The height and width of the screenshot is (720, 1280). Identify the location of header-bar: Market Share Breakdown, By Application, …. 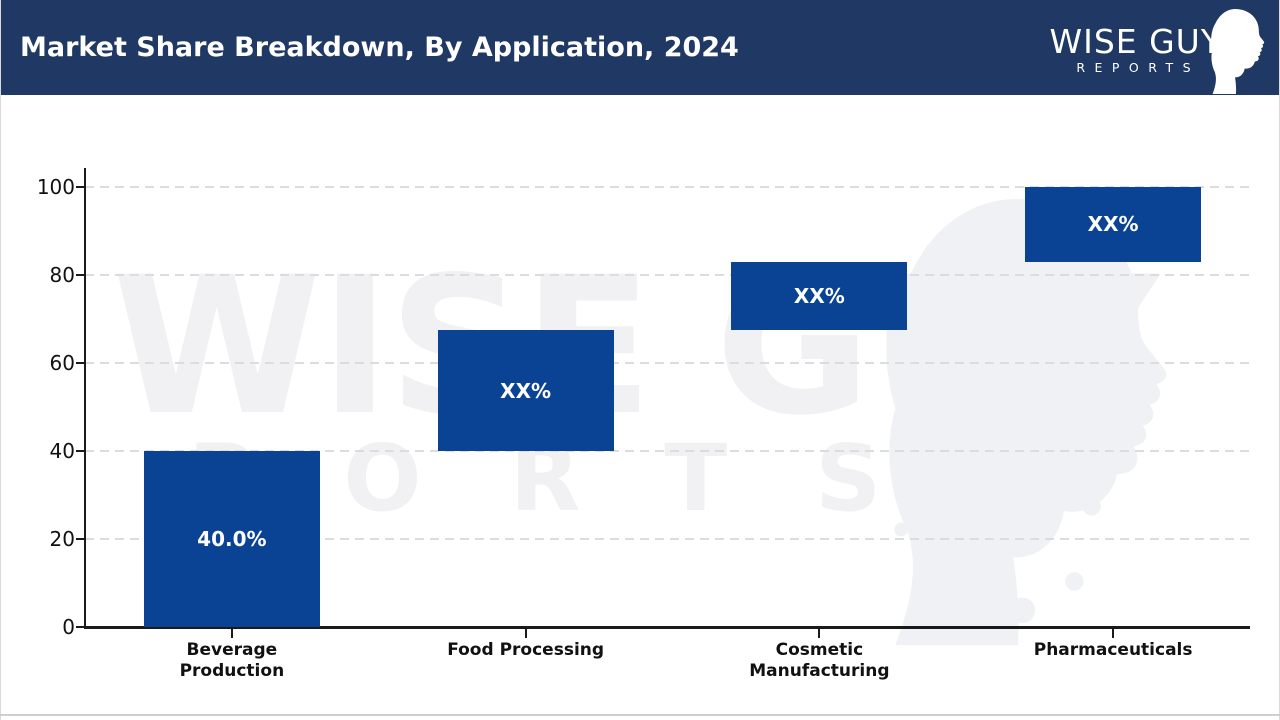
(640, 47).